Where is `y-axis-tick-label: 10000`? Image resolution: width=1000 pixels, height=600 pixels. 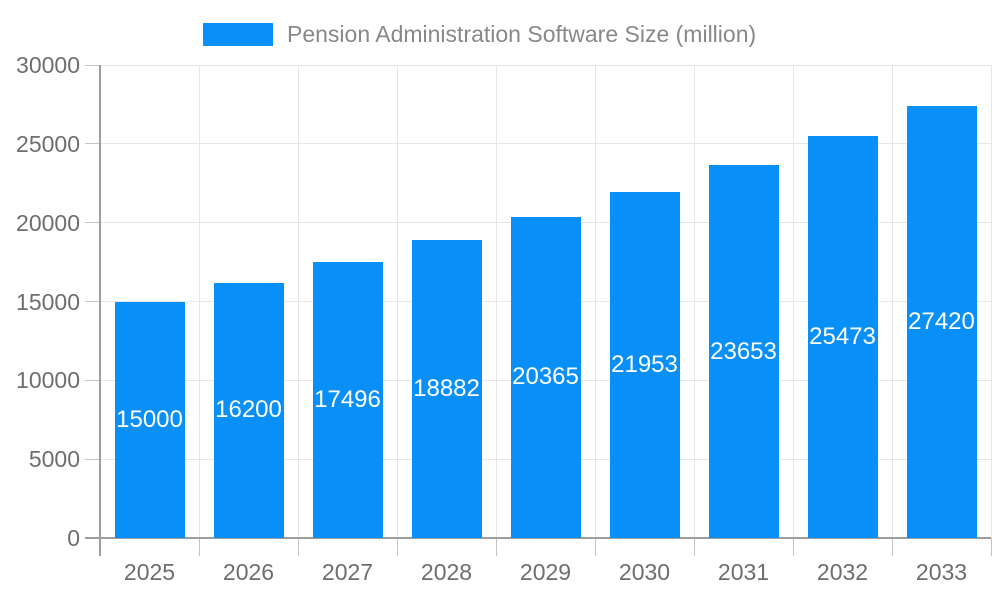 y-axis-tick-label: 10000 is located at coordinates (48, 380).